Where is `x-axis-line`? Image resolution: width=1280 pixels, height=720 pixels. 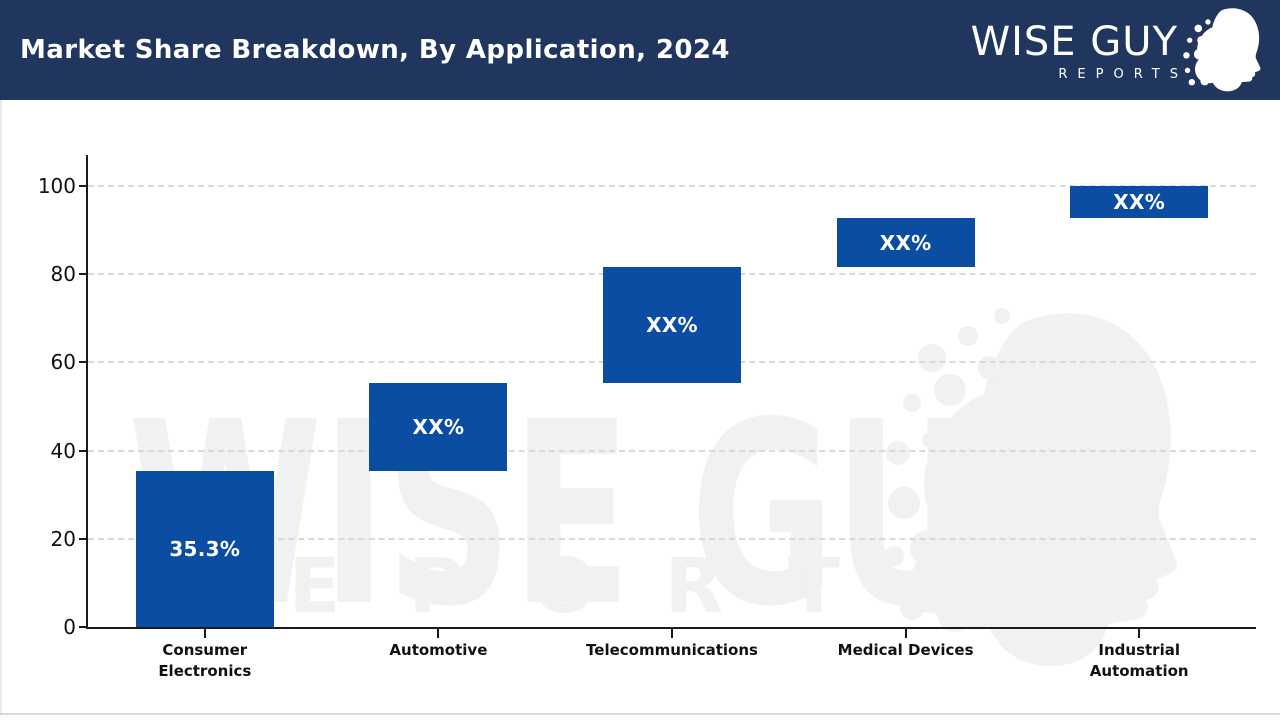 x-axis-line is located at coordinates (671, 628).